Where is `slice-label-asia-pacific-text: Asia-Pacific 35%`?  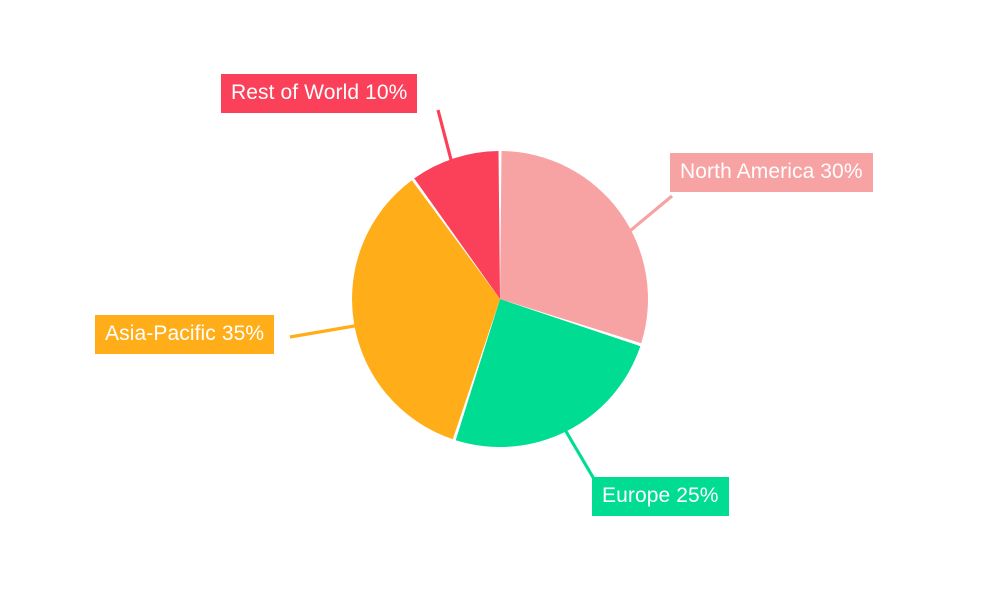
slice-label-asia-pacific-text: Asia-Pacific 35% is located at coordinates (185, 333).